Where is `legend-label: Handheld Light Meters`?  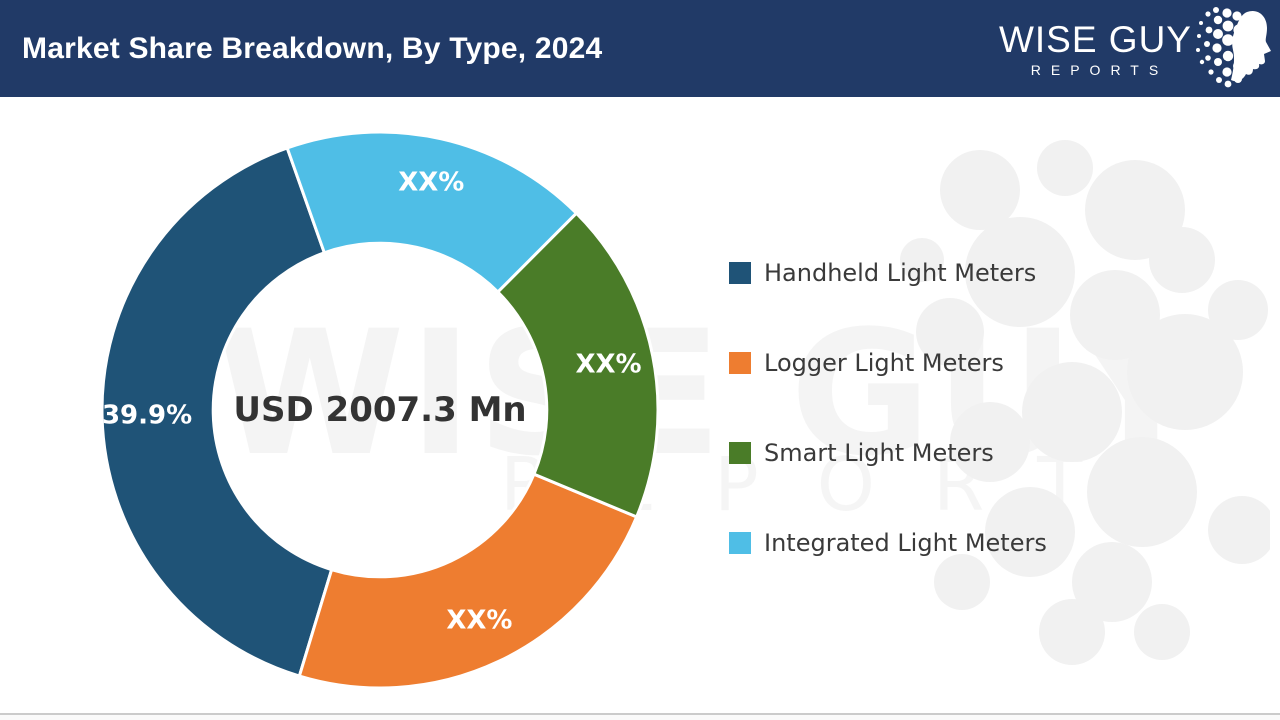 legend-label: Handheld Light Meters is located at coordinates (900, 273).